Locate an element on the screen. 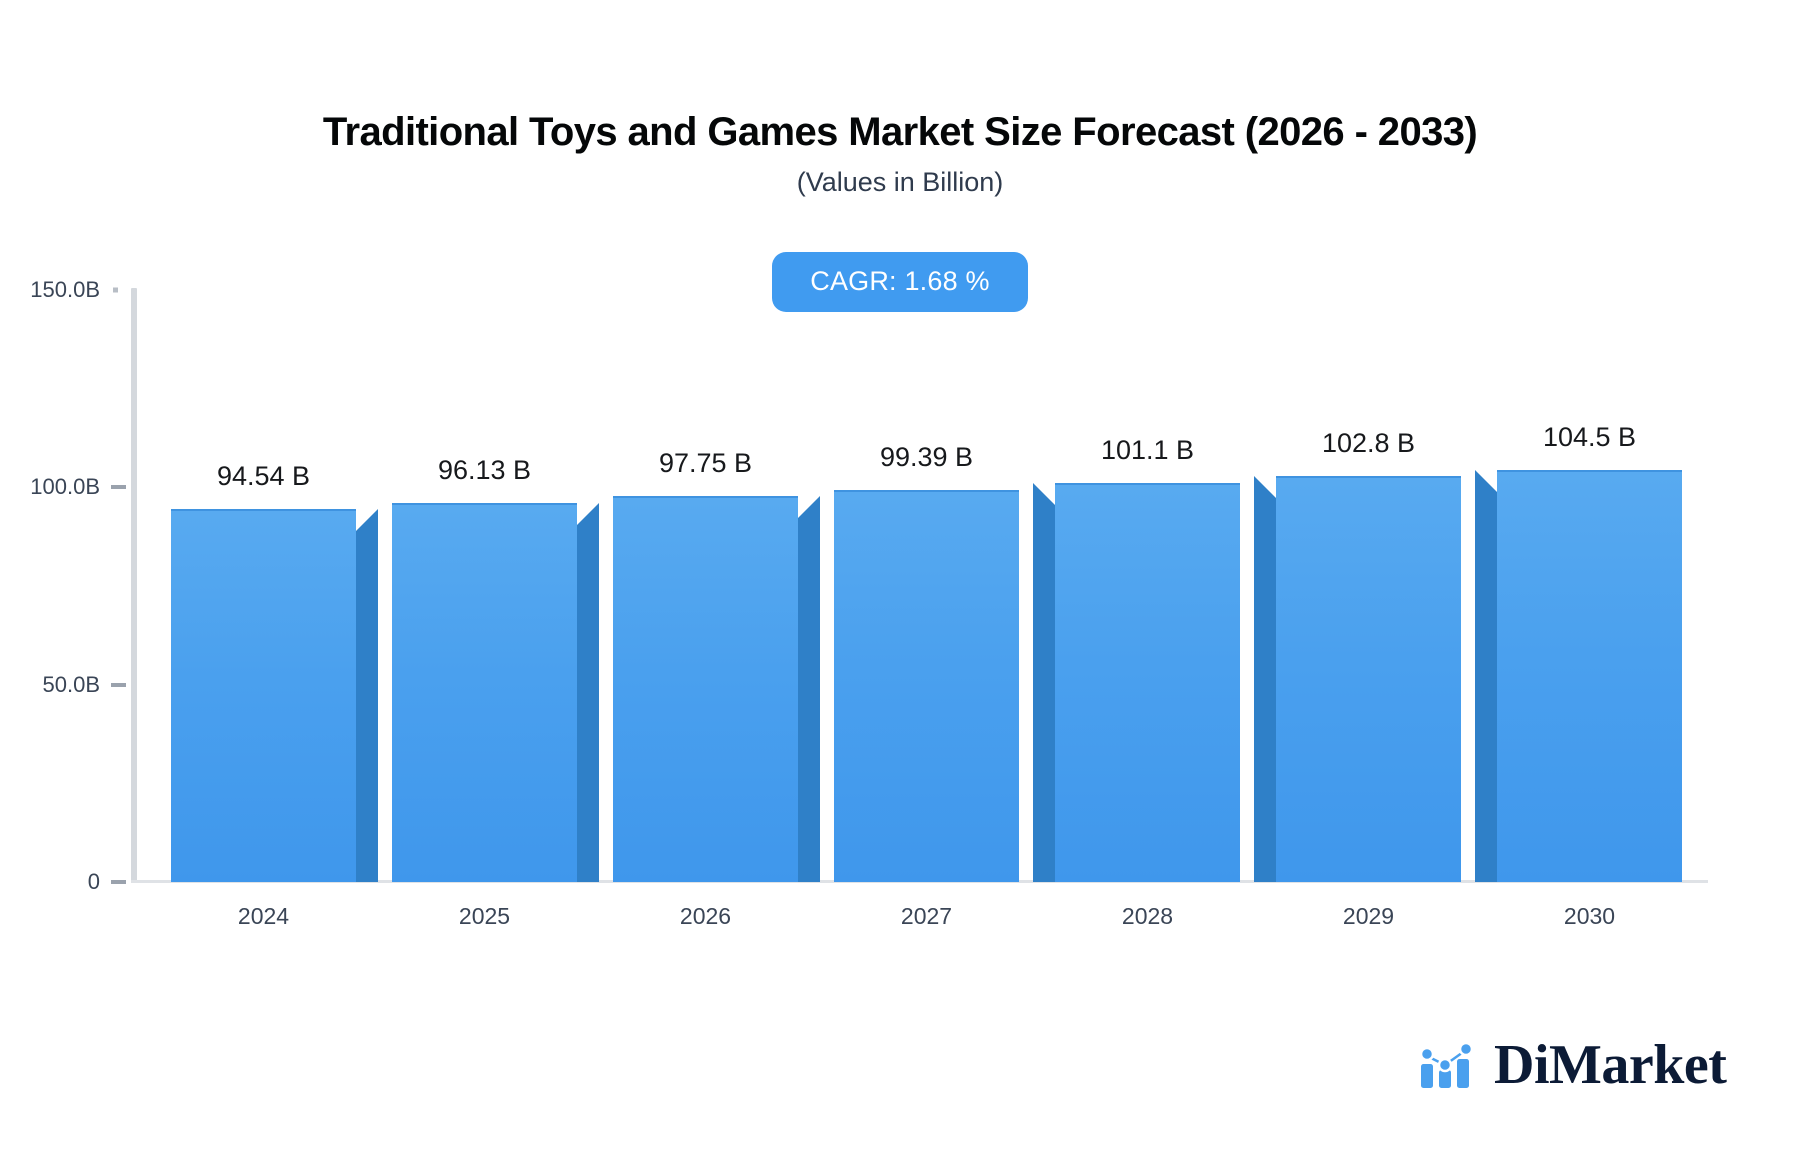  chart-subtitle: (Values in Billion) is located at coordinates (900, 182).